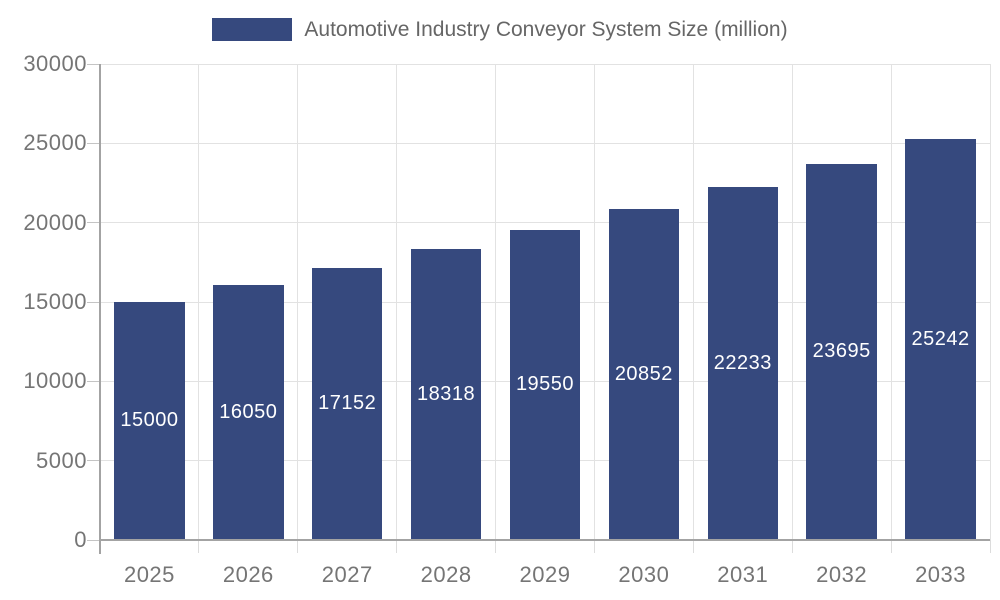 The width and height of the screenshot is (1000, 600). I want to click on bar-value-label: 19550, so click(545, 383).